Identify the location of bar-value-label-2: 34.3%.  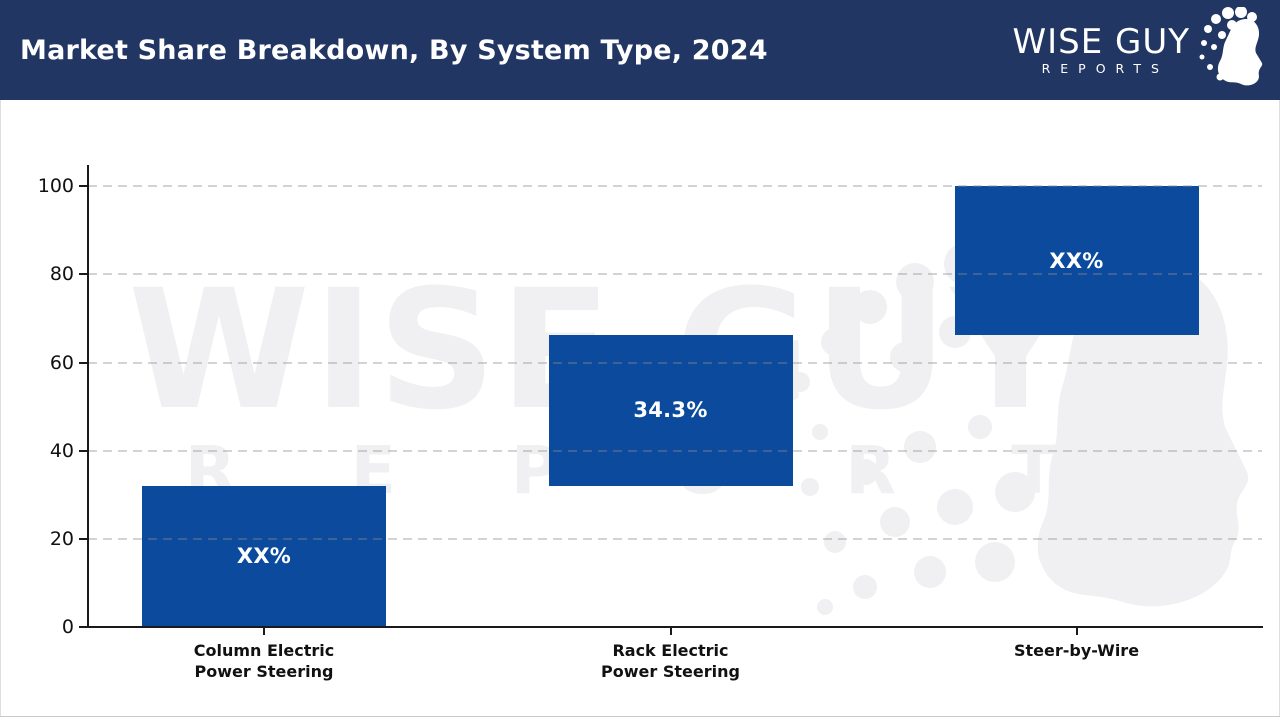
(670, 410).